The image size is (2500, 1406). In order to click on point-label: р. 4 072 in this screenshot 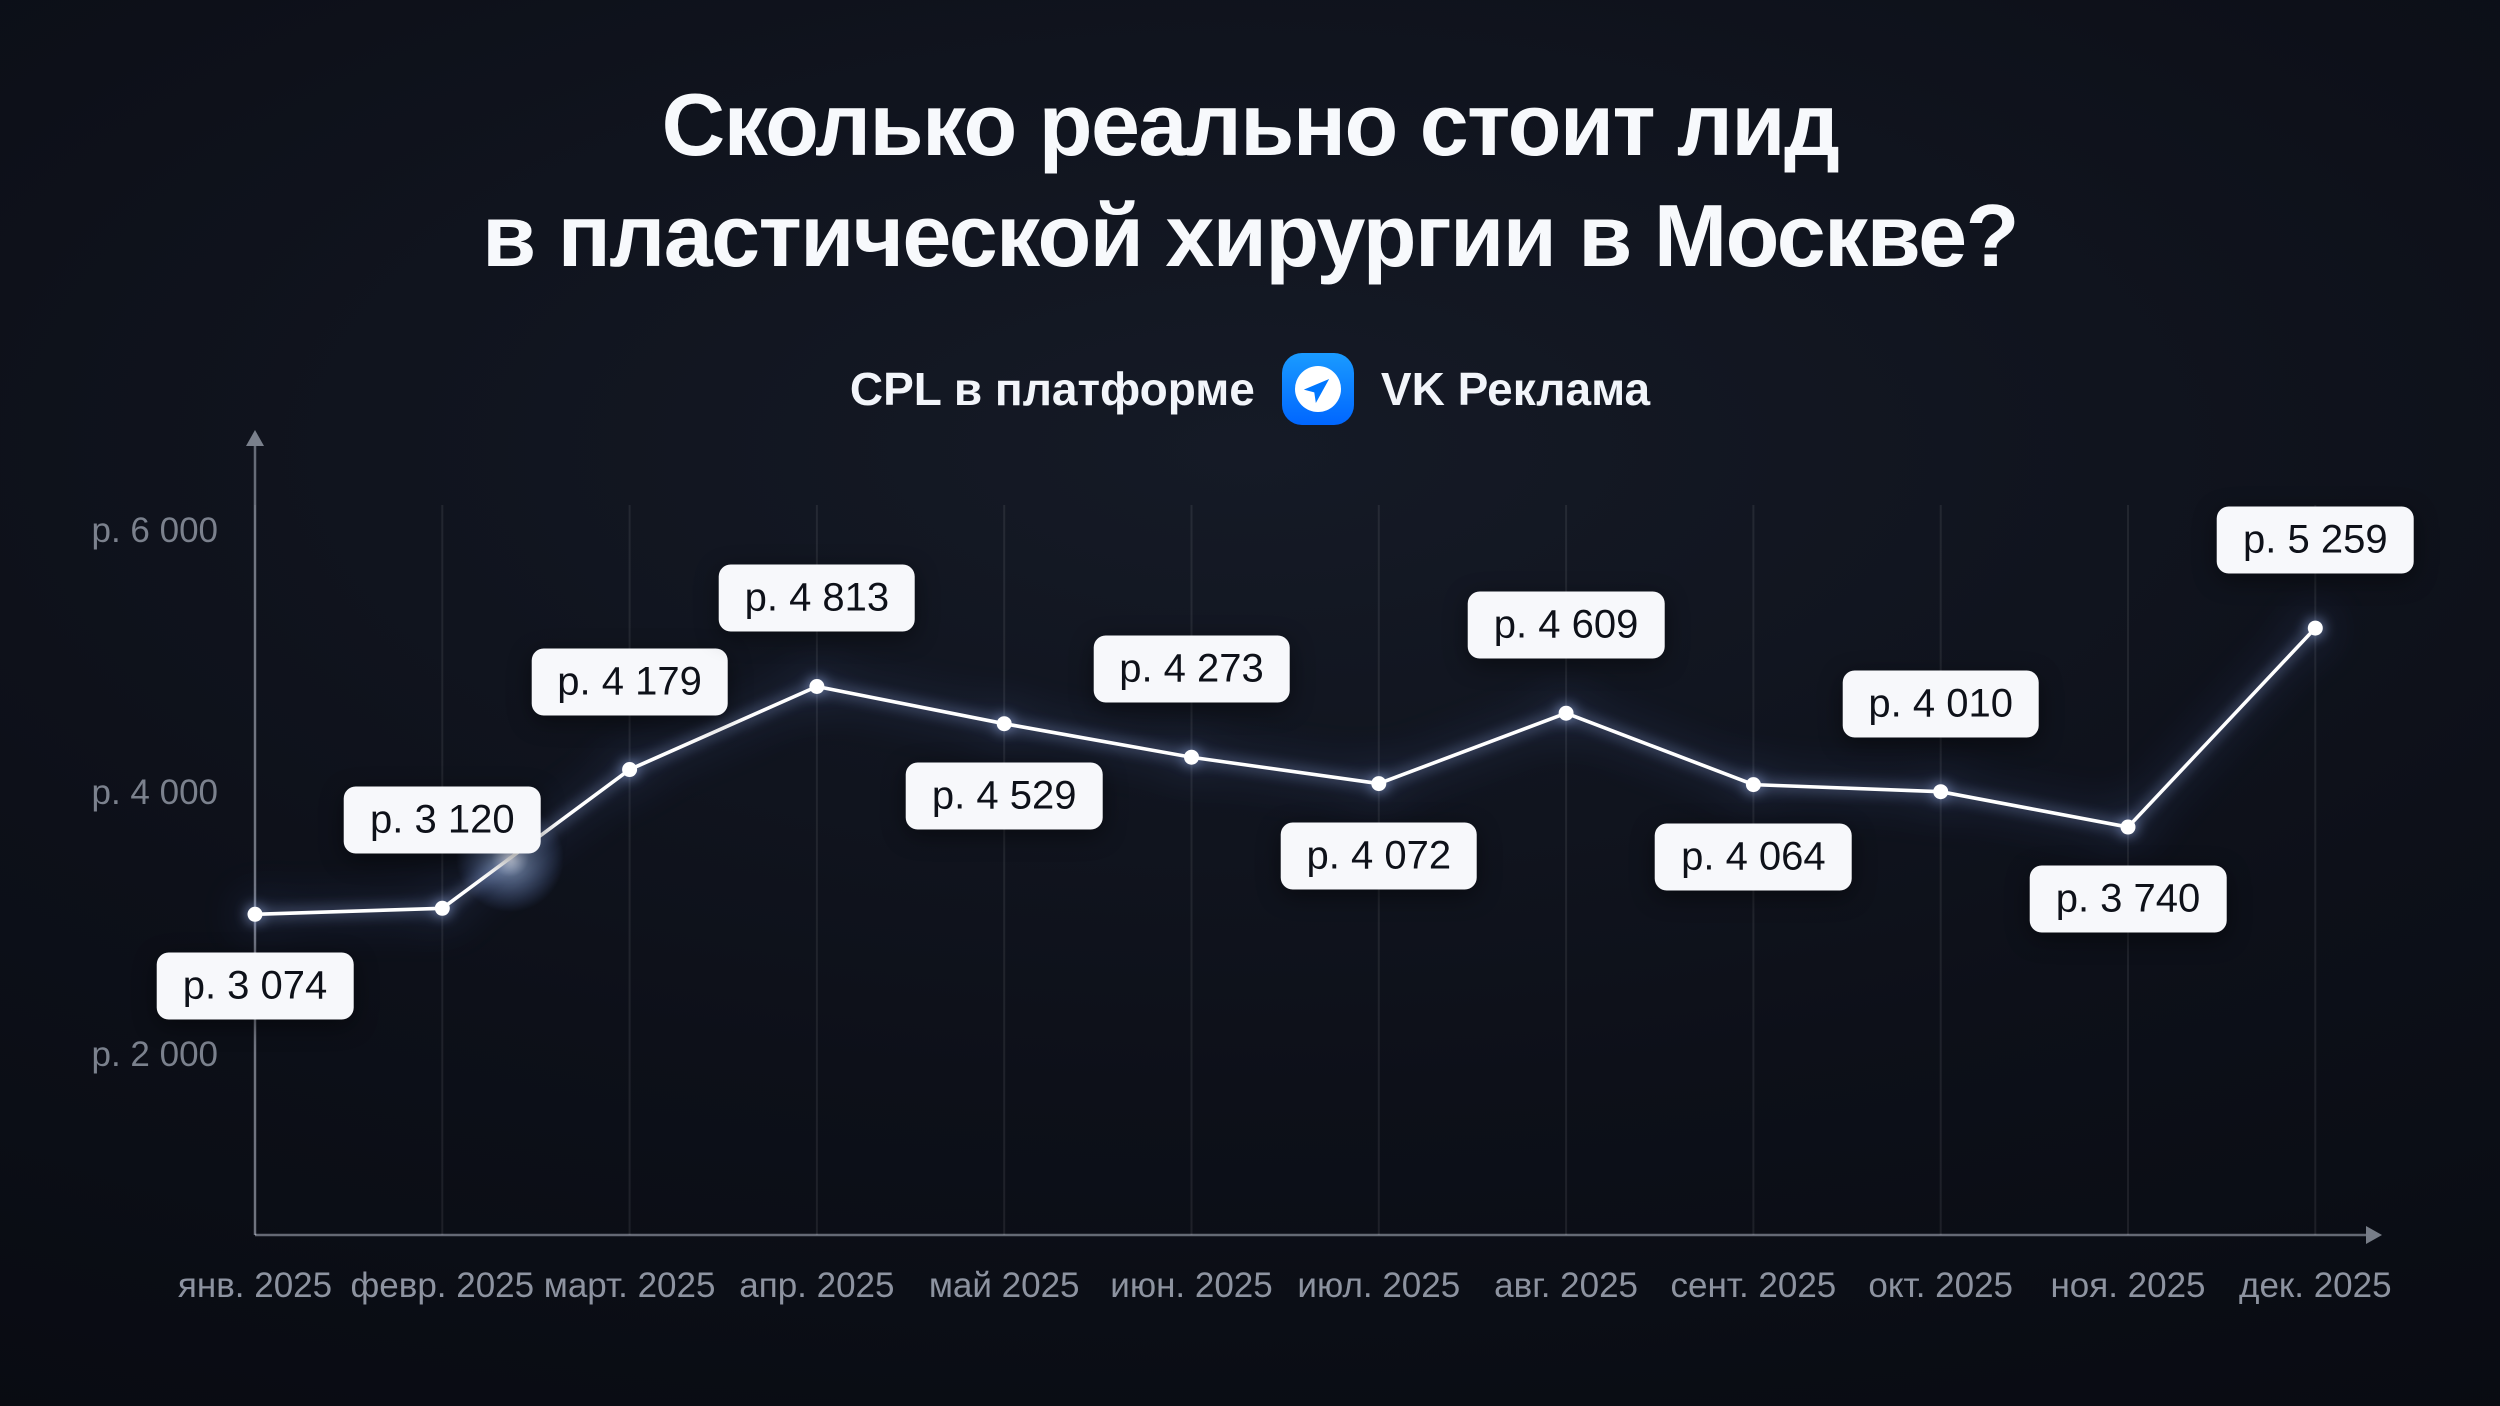, I will do `click(1379, 856)`.